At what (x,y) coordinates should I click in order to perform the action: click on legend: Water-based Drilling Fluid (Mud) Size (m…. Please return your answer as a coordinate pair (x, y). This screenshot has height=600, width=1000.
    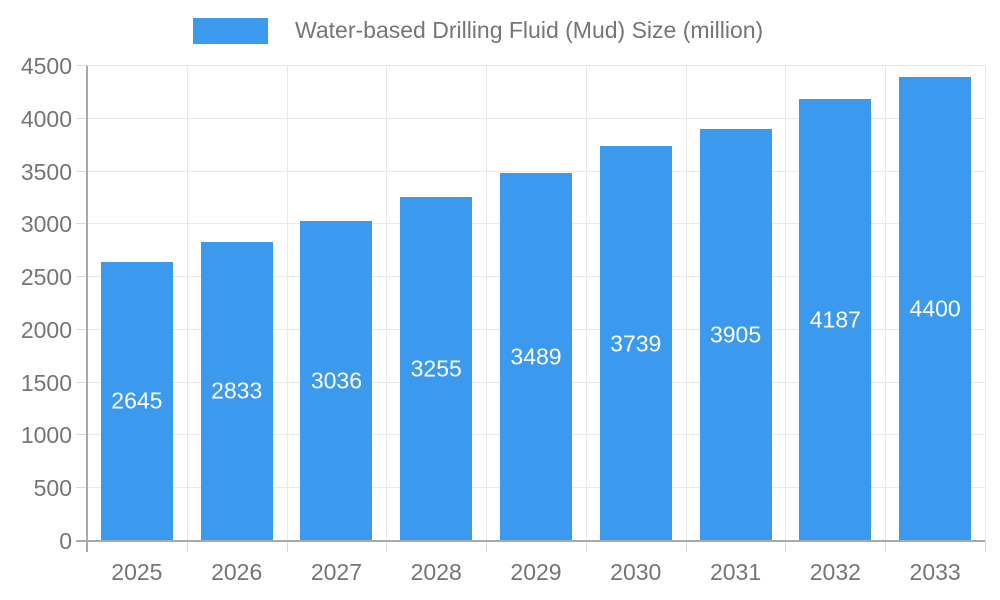
    Looking at the image, I should click on (478, 30).